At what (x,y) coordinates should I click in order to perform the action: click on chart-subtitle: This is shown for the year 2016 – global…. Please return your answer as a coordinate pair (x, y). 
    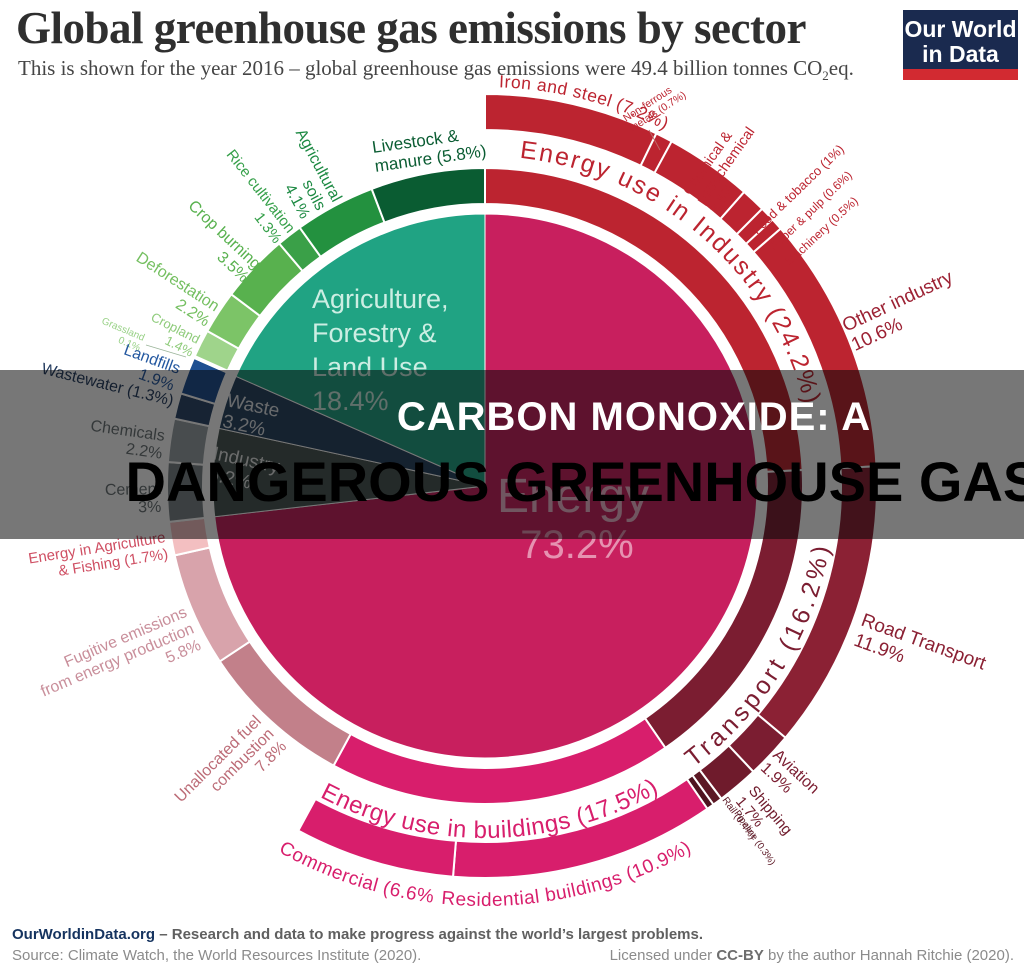
    Looking at the image, I should click on (436, 70).